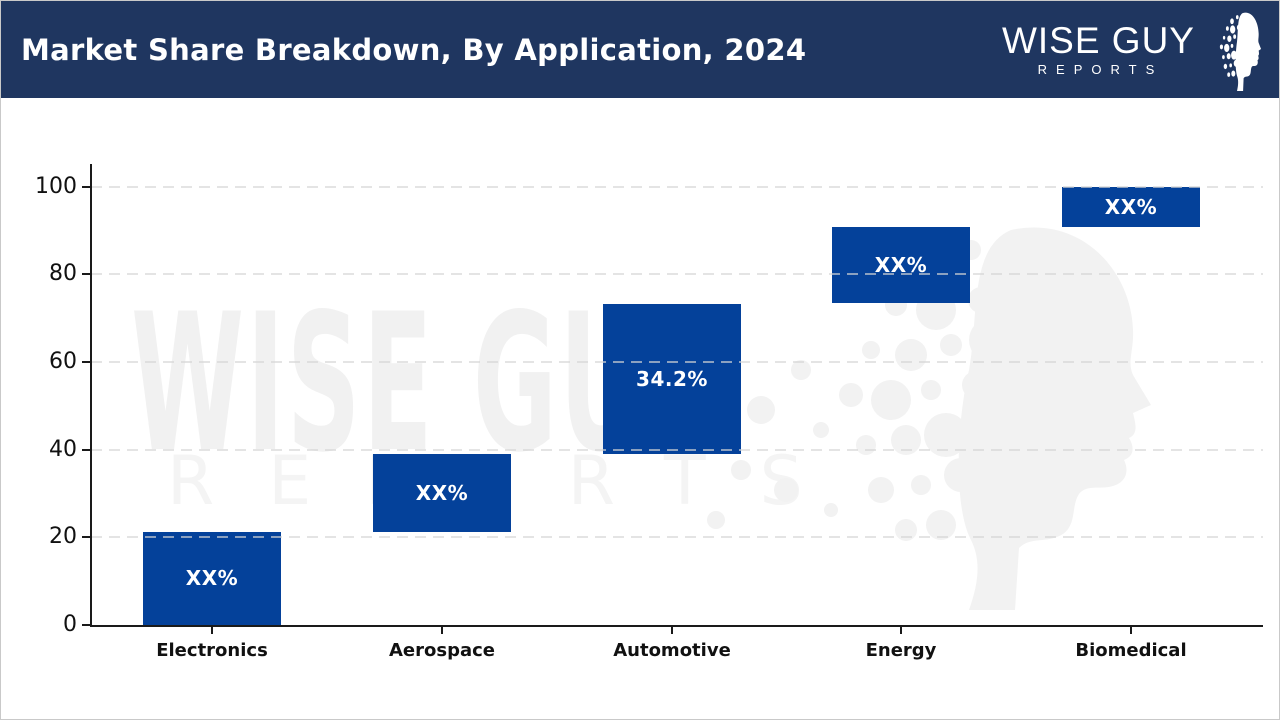  What do you see at coordinates (512, 481) in the screenshot?
I see `watermark-text-sub: REPORTS` at bounding box center [512, 481].